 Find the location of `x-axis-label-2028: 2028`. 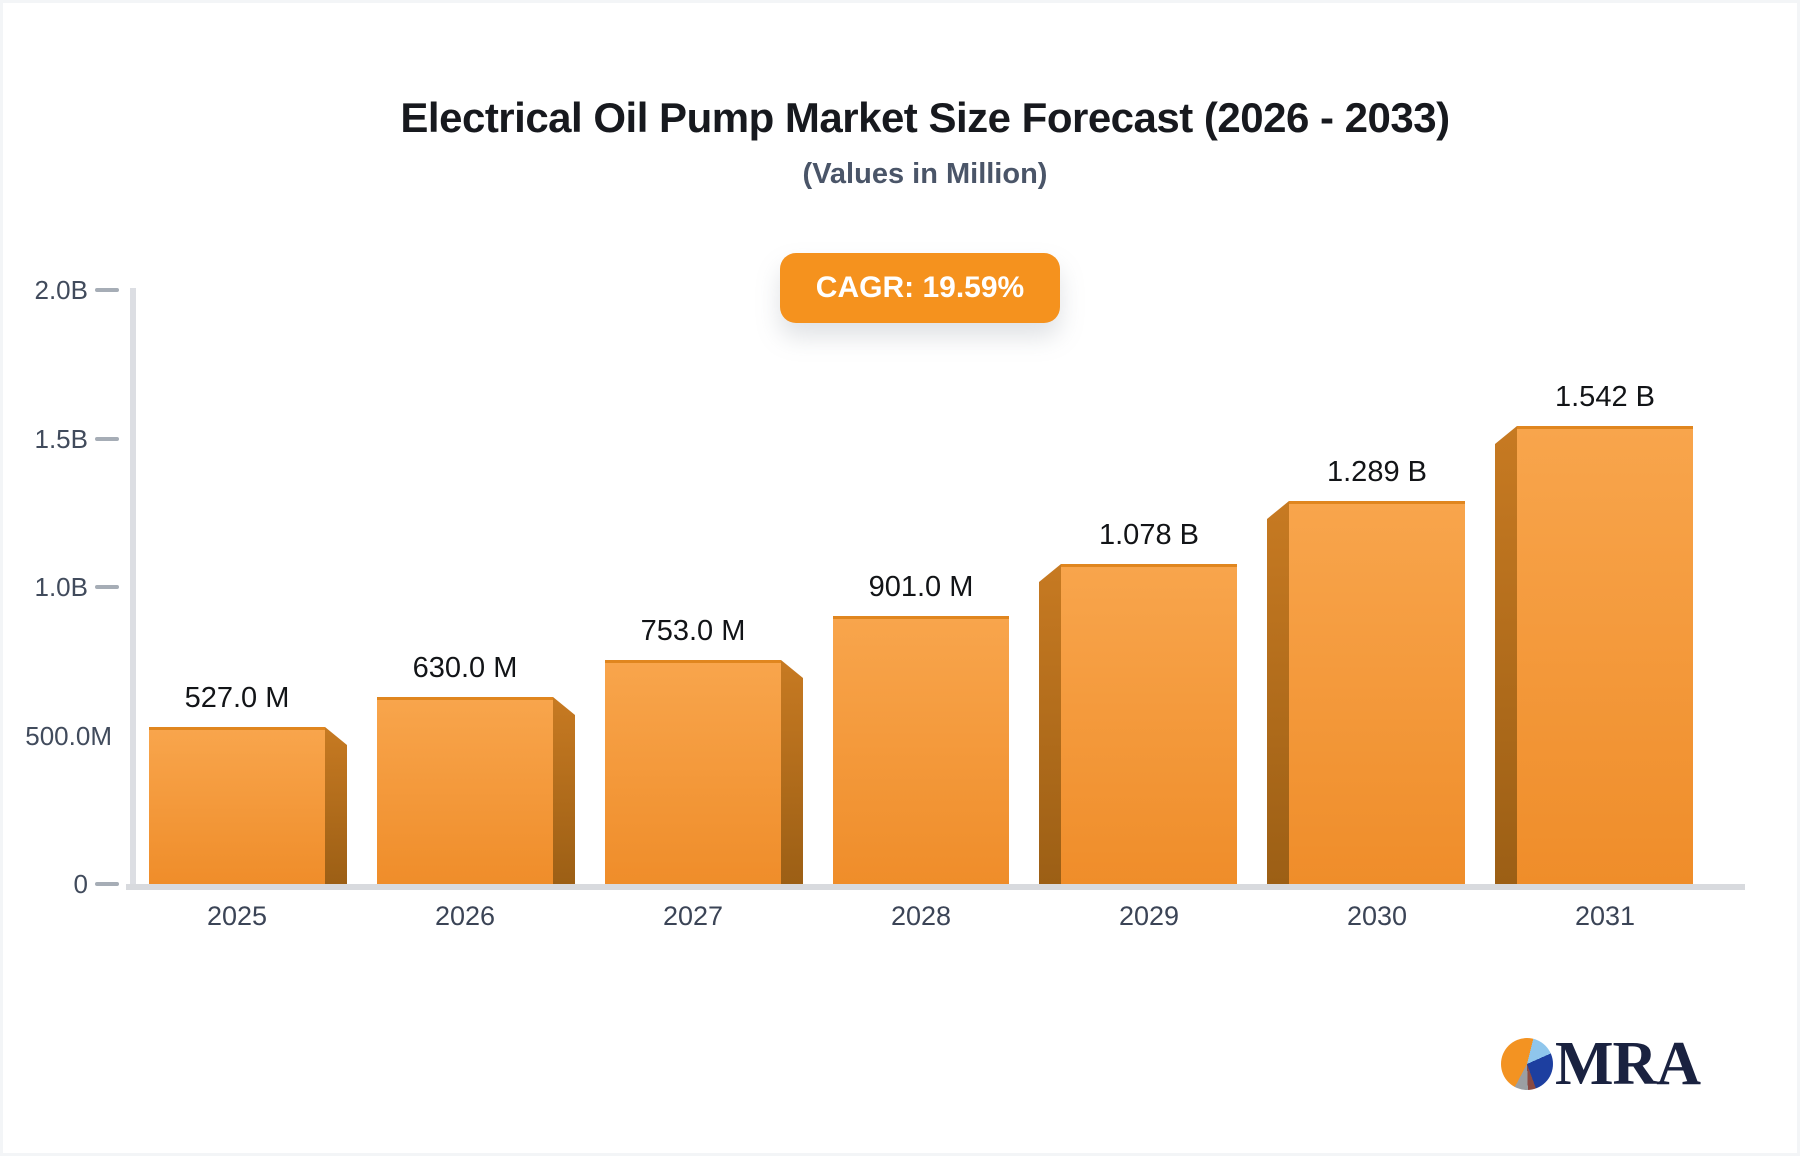

x-axis-label-2028: 2028 is located at coordinates (921, 916).